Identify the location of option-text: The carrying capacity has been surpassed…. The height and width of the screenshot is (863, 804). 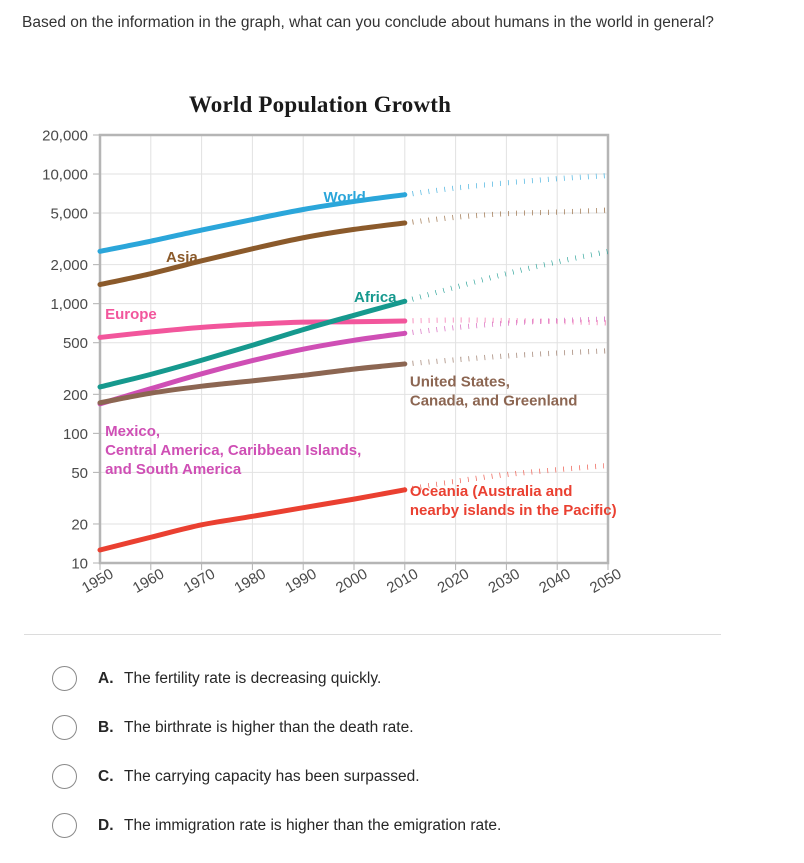
(272, 776).